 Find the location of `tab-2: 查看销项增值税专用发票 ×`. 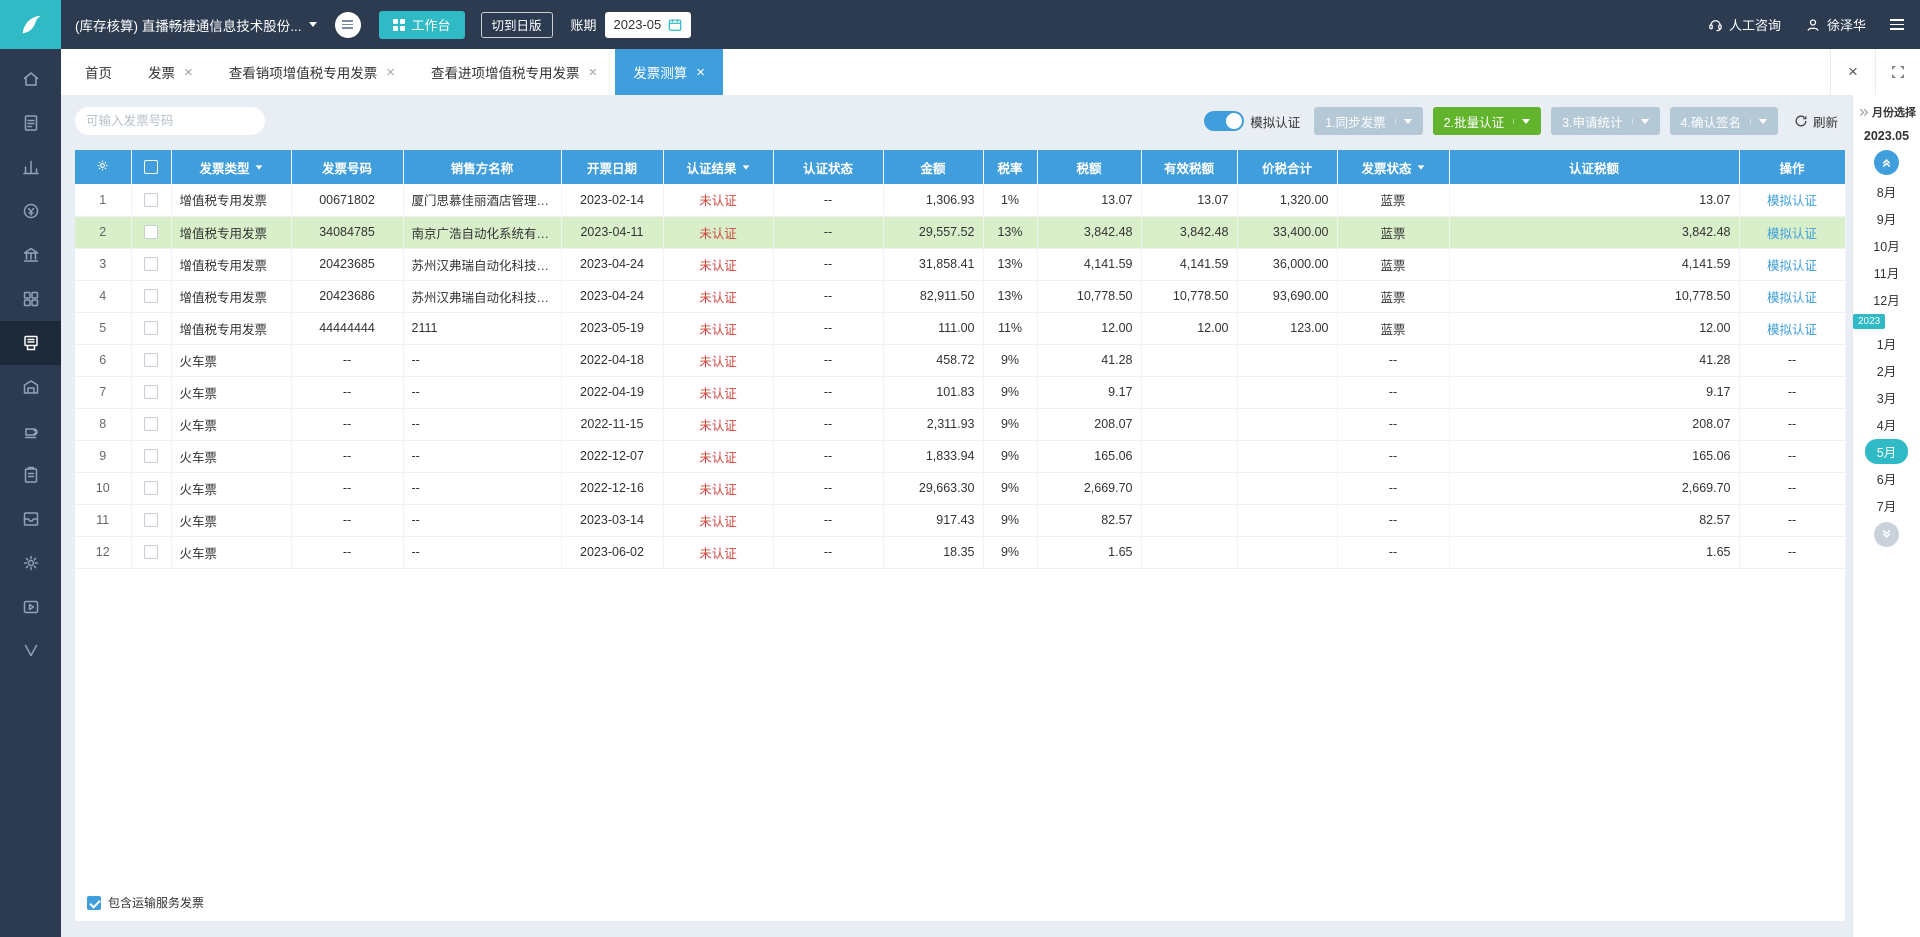

tab-2: 查看销项增值税专用发票 × is located at coordinates (312, 72).